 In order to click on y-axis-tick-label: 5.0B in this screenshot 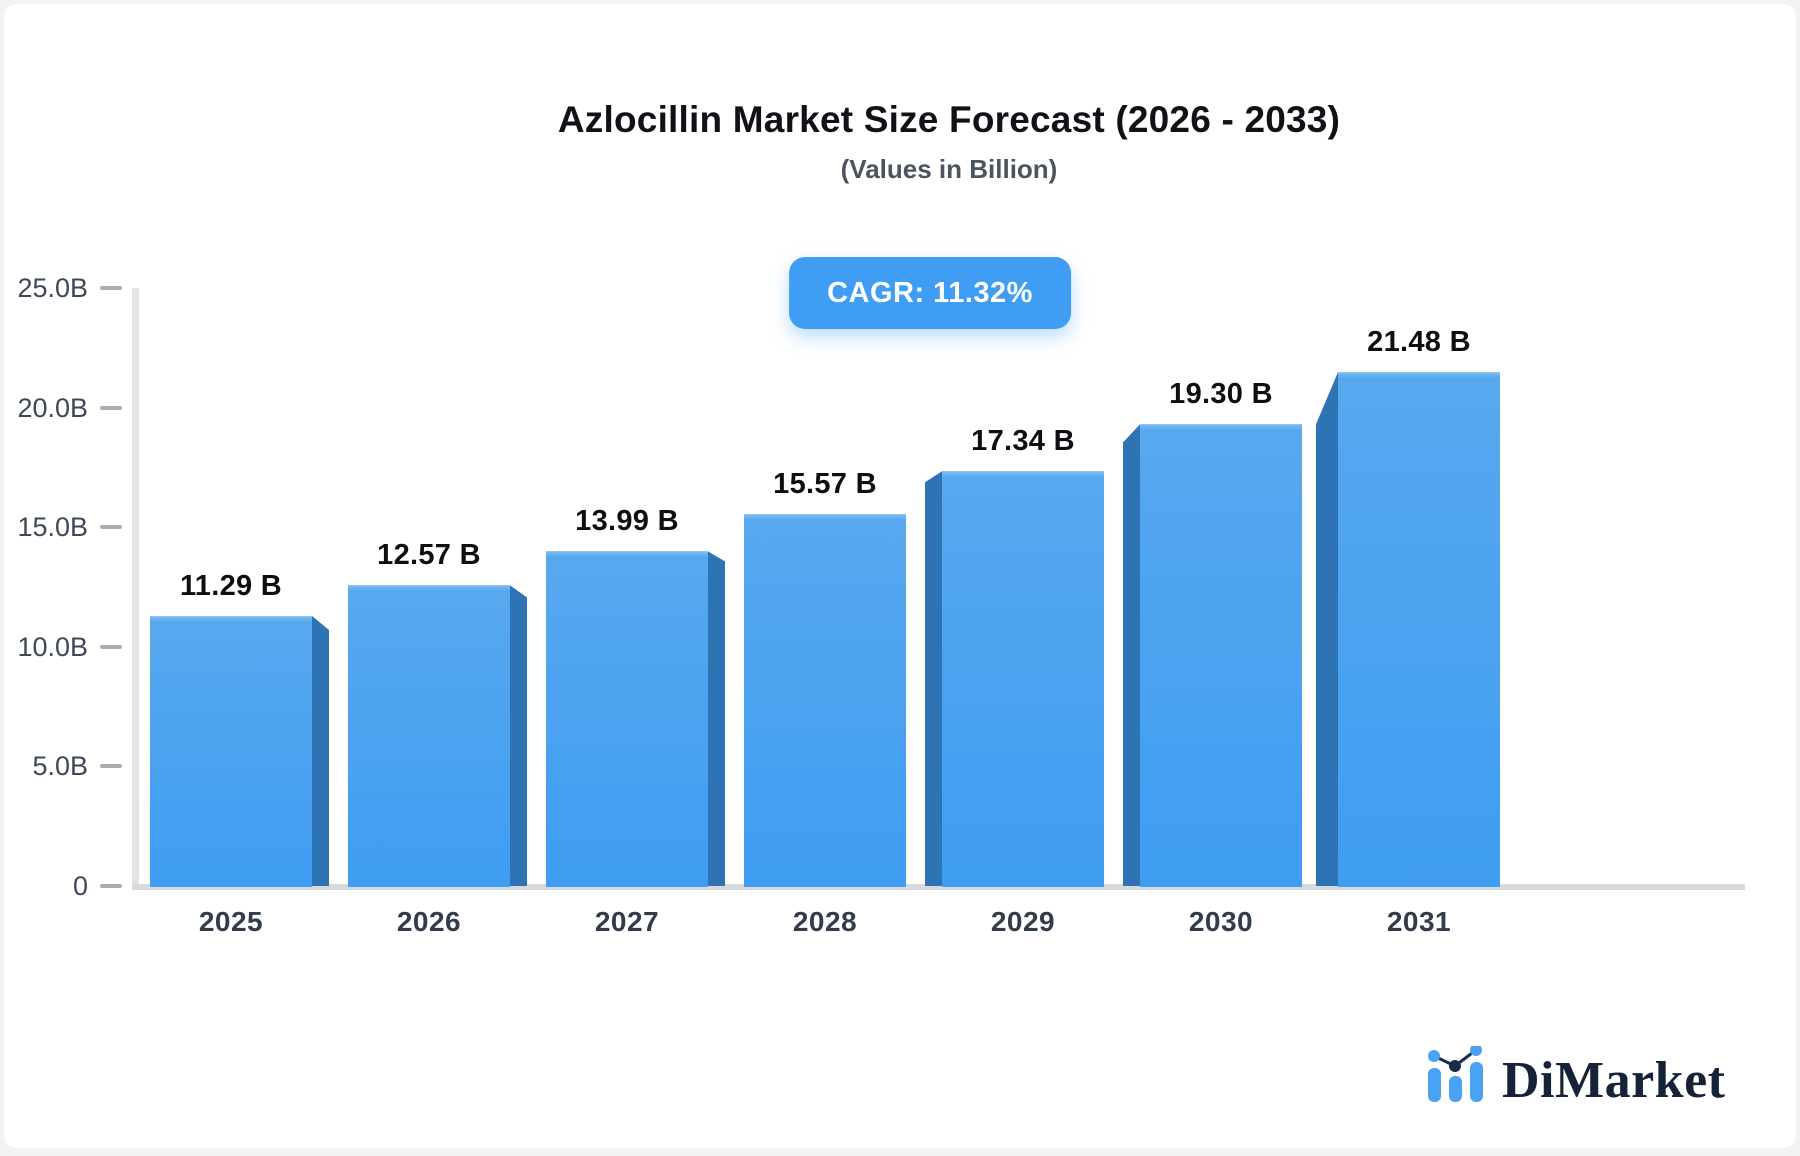, I will do `click(60, 766)`.